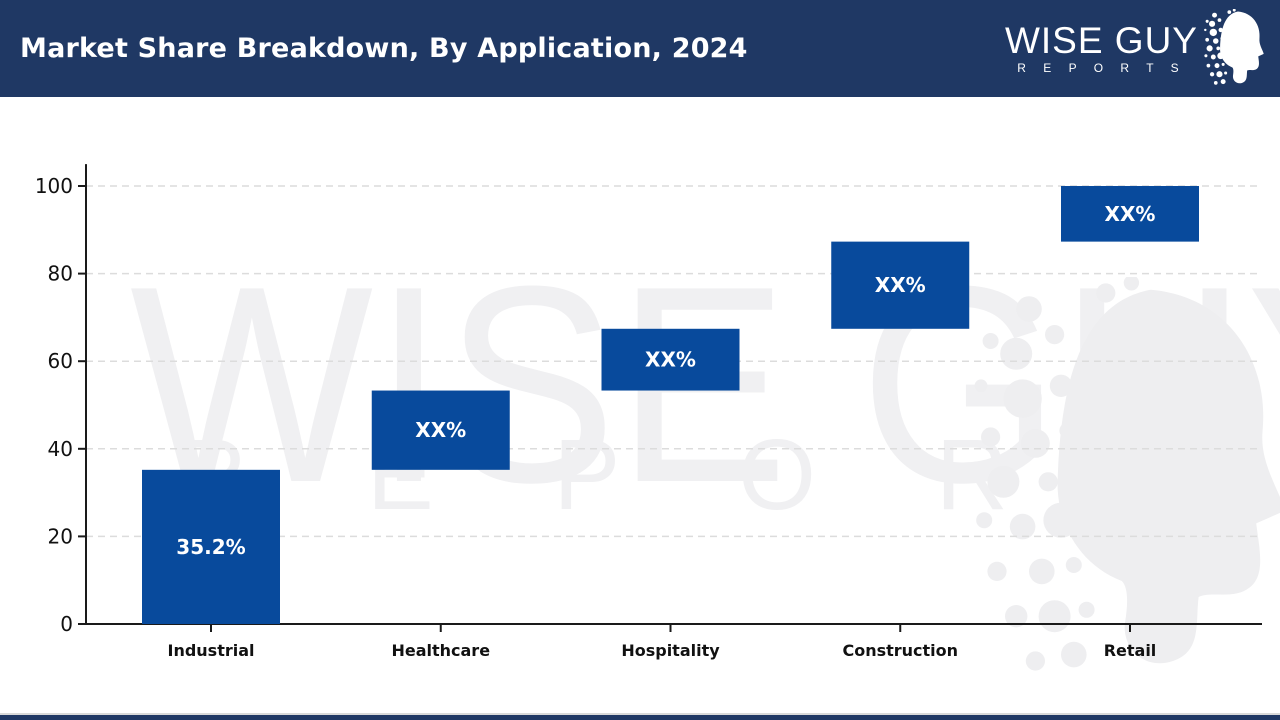  Describe the element at coordinates (640, 717) in the screenshot. I see `footer-bar` at that location.